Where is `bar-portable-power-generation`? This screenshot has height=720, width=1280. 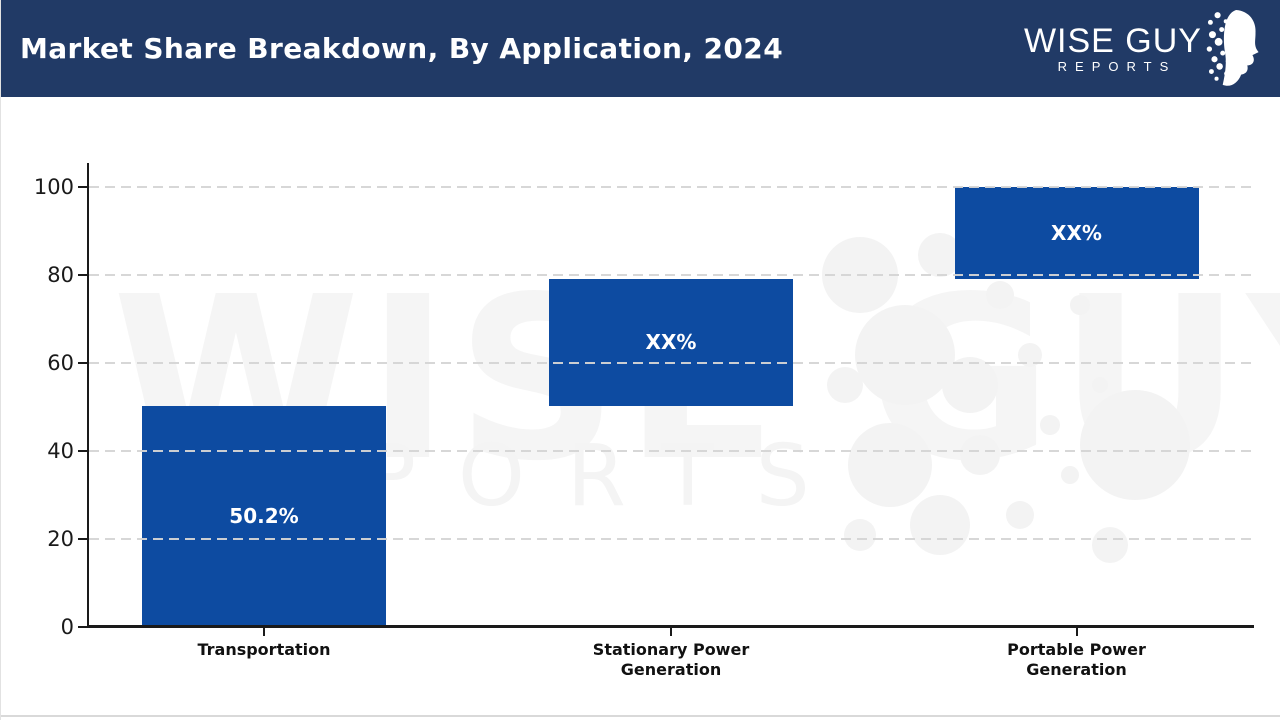 bar-portable-power-generation is located at coordinates (1076, 233).